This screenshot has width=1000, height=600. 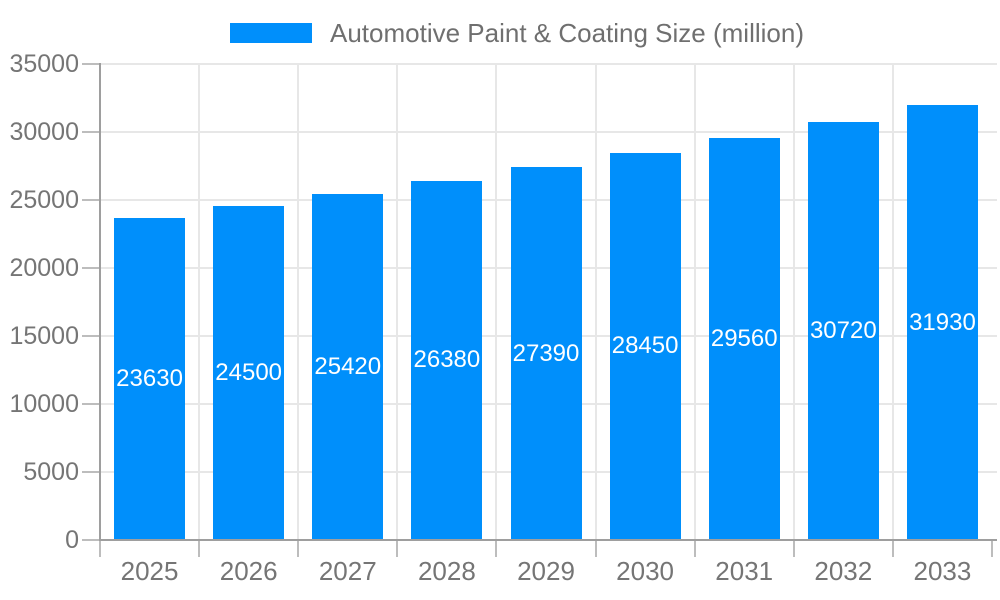 I want to click on x-axis-tick-label: 2029, so click(x=546, y=571).